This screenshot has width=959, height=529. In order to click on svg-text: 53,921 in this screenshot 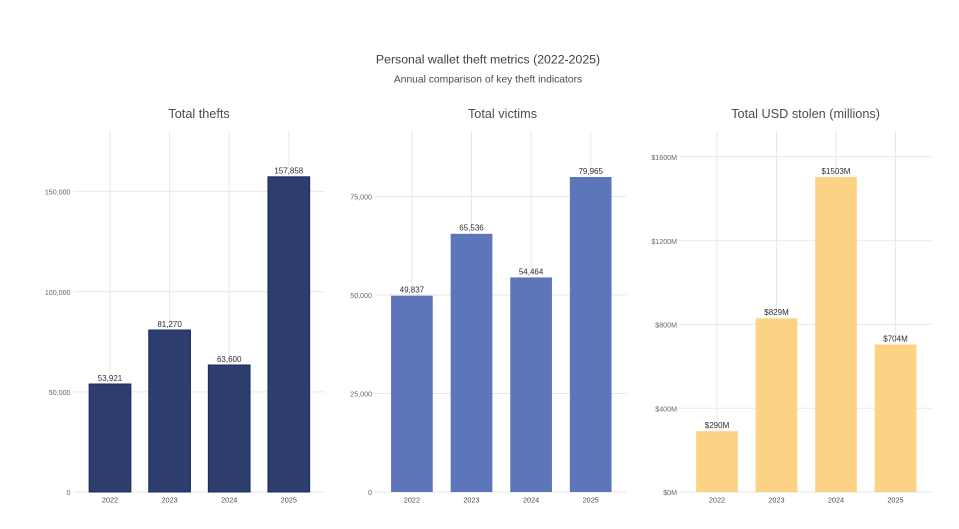, I will do `click(110, 378)`.